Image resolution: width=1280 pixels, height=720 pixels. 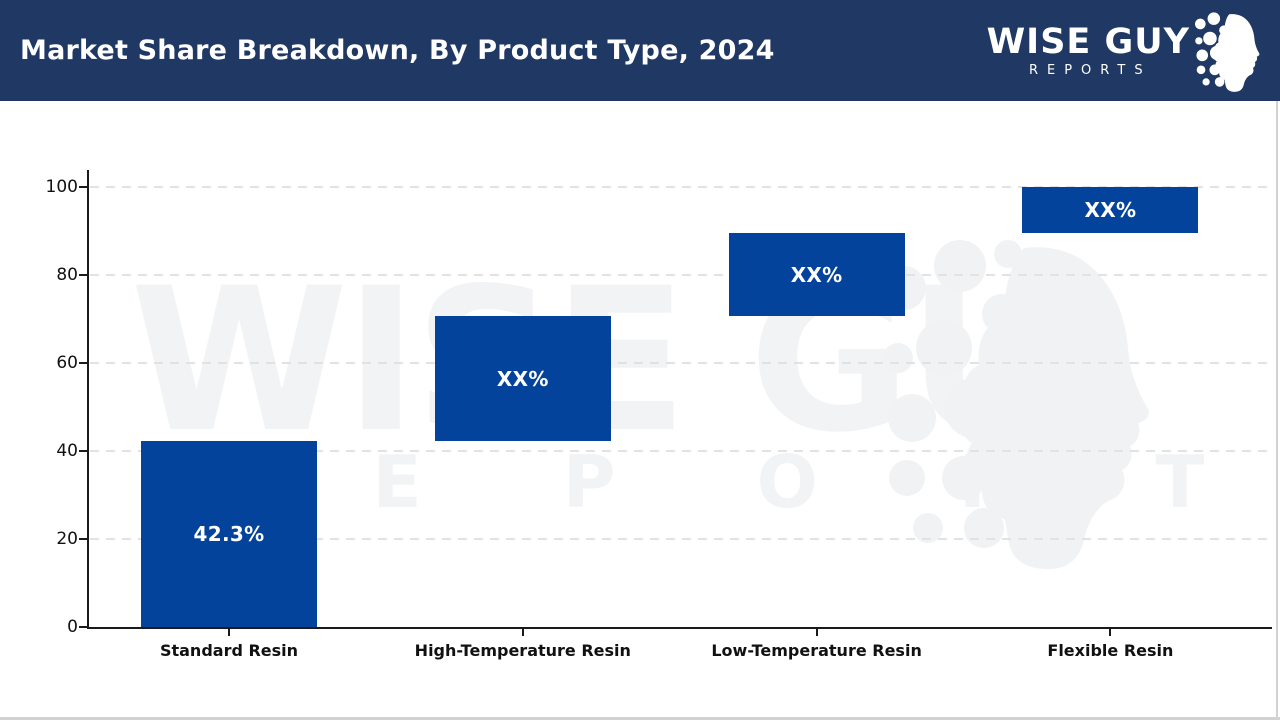 I want to click on watermark-face-icon, so click(x=1015, y=405).